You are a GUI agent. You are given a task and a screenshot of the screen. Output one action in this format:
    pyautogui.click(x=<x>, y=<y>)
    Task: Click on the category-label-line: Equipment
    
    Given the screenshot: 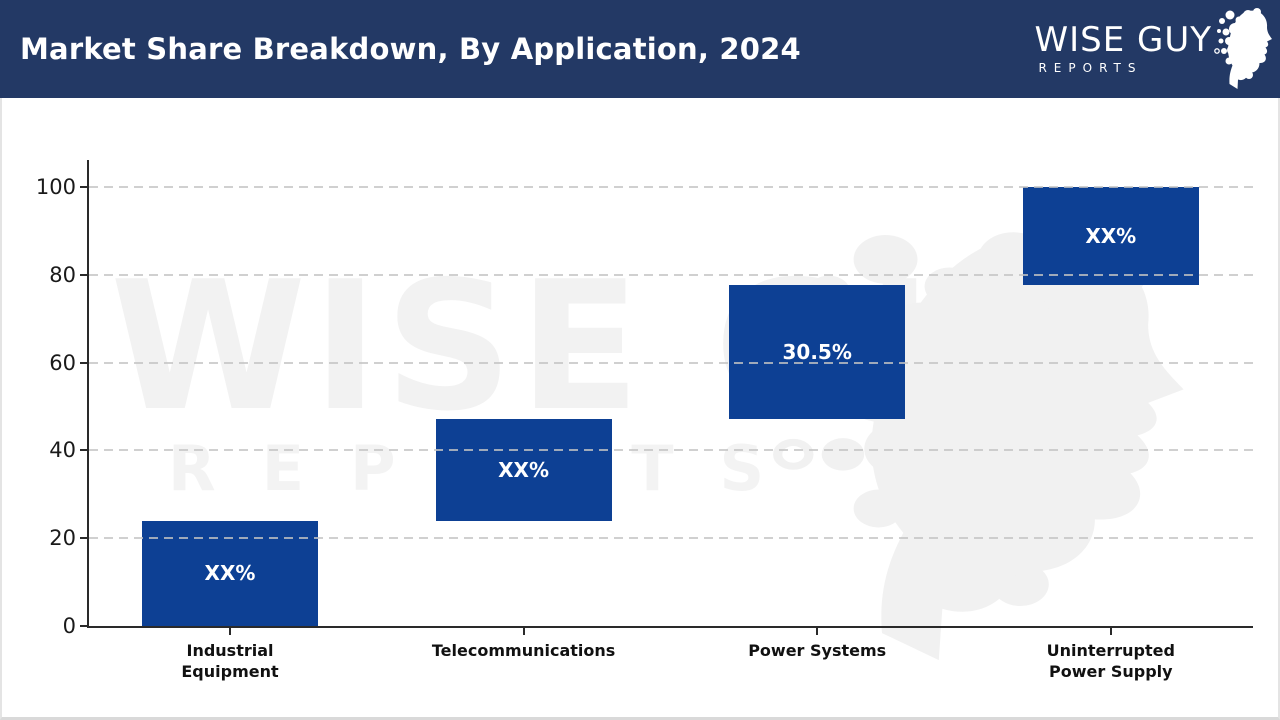 What is the action you would take?
    pyautogui.click(x=230, y=671)
    